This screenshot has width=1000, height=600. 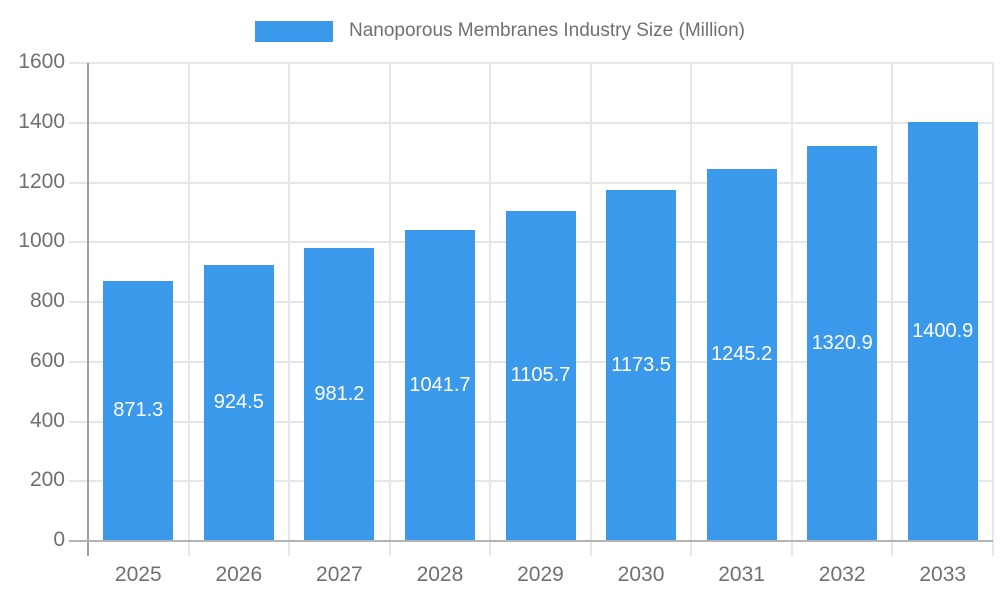 What do you see at coordinates (641, 574) in the screenshot?
I see `x-axis-tick-label: 2030` at bounding box center [641, 574].